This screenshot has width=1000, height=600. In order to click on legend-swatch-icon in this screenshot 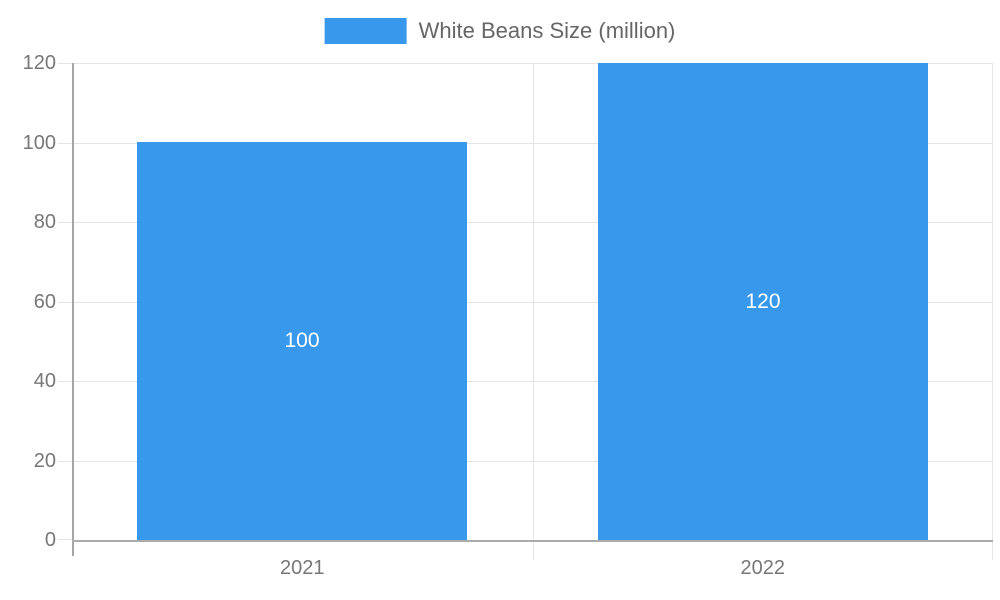, I will do `click(365, 31)`.